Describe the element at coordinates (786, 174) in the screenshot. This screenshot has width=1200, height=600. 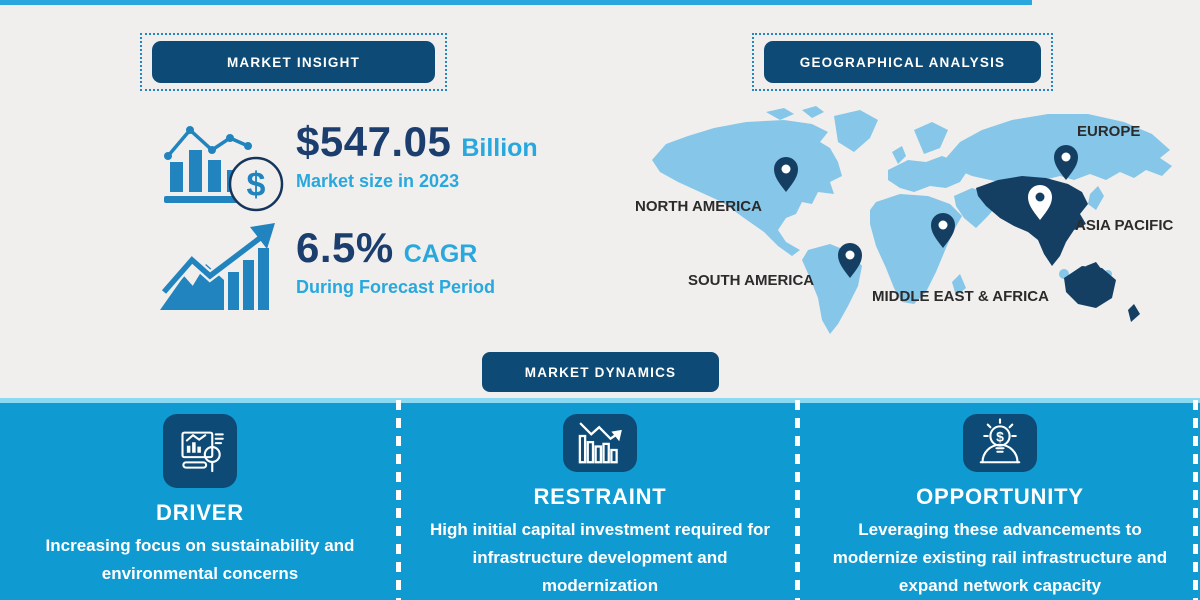
I see `map-pin-north-america` at that location.